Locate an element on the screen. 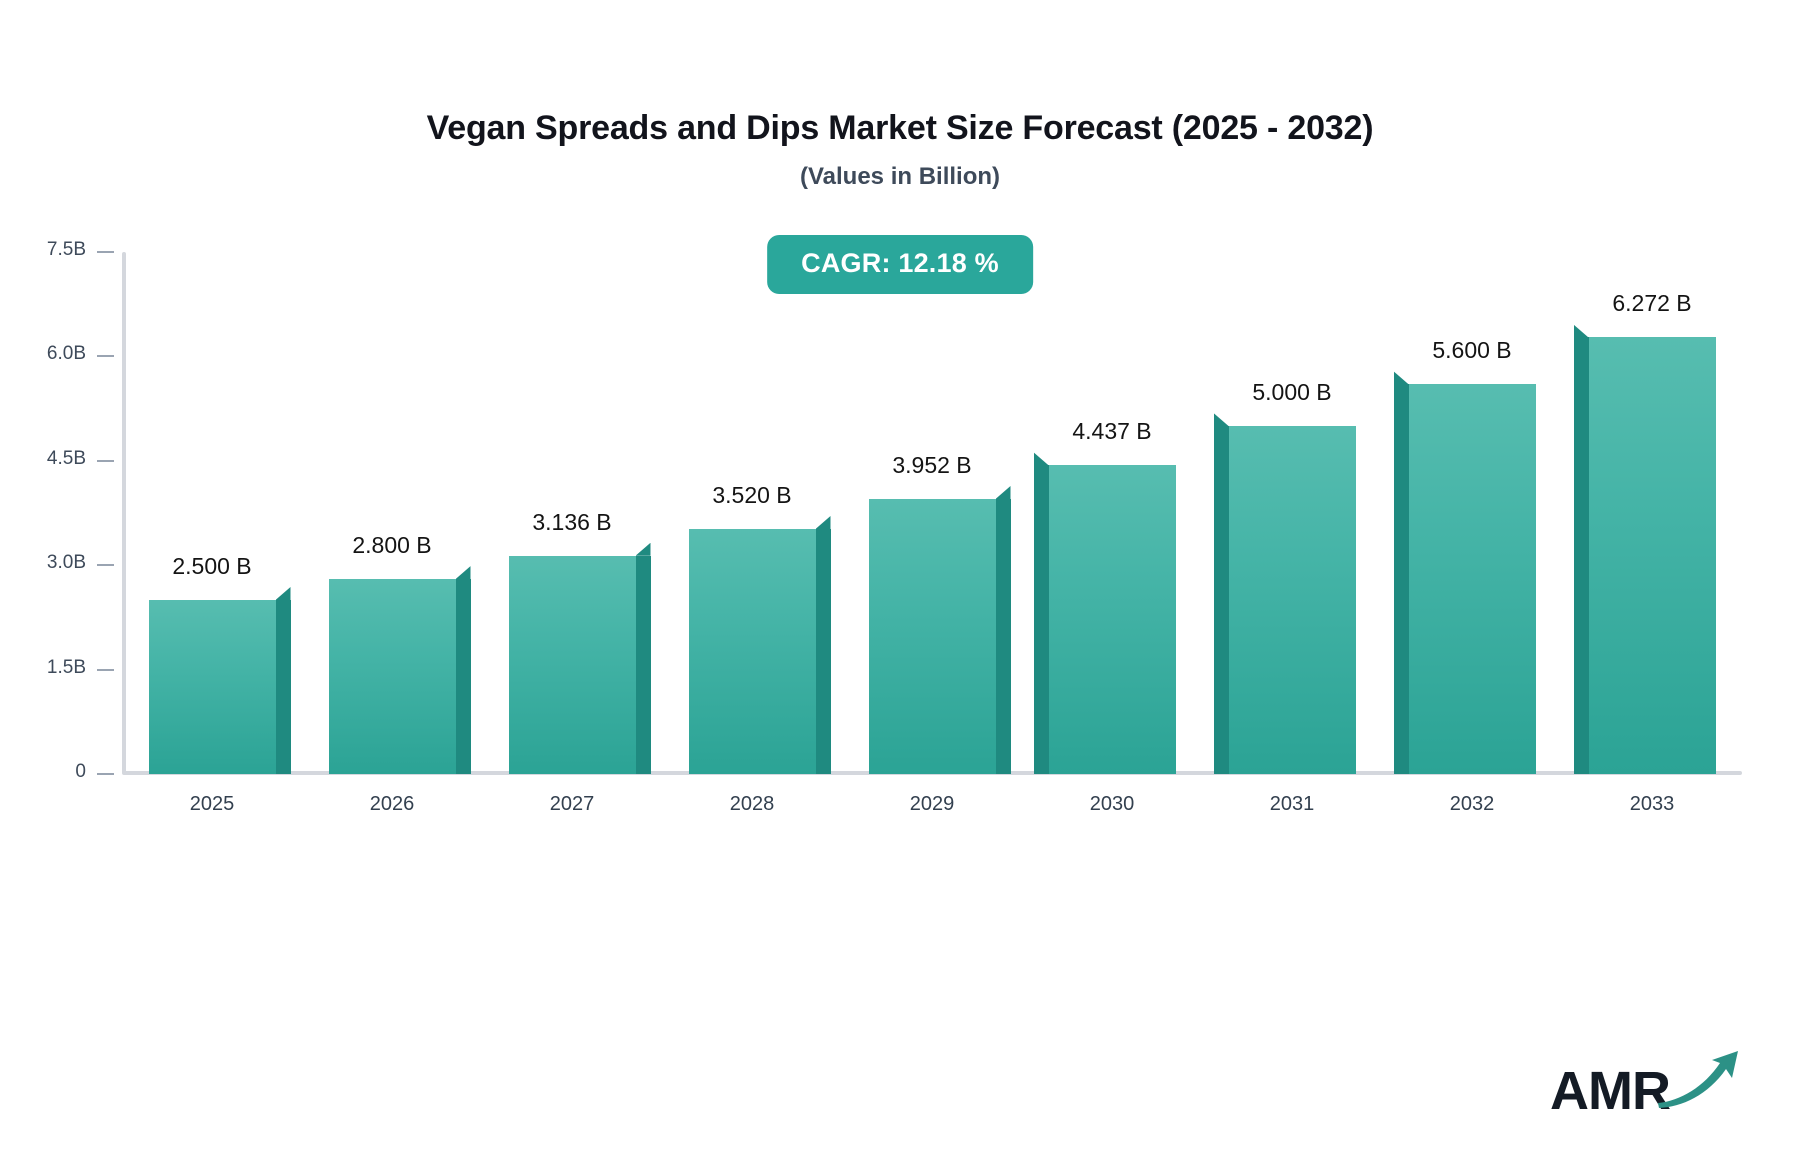  bar-column: 3.136 B is located at coordinates (579, 513).